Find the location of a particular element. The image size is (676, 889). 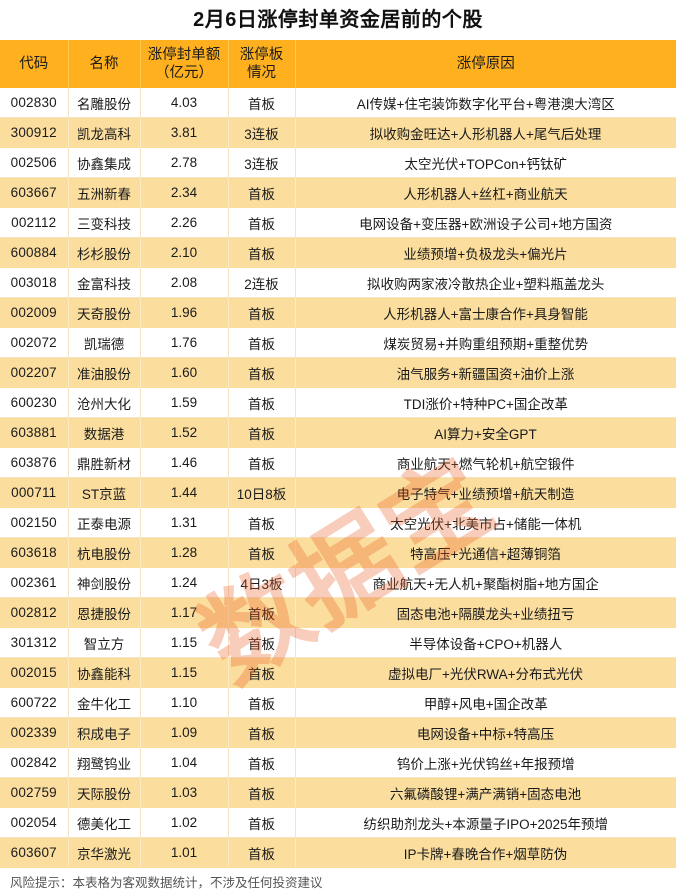

table-row: 002112 三变科技 2.26 首板 电网设备+变压器+欧洲设子公司+地方国资 is located at coordinates (338, 222).